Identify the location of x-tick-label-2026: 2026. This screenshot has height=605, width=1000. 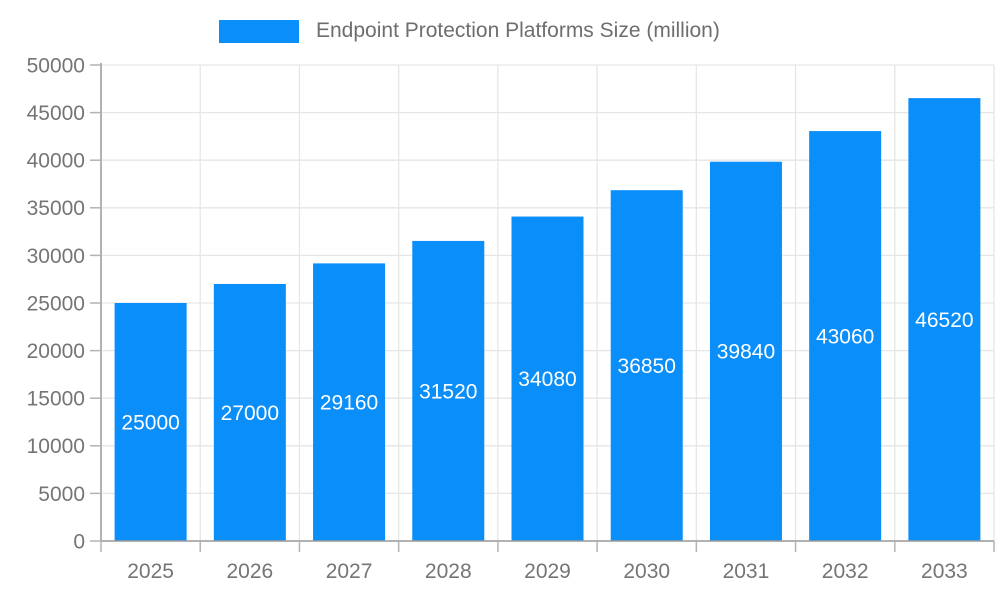
(249, 571).